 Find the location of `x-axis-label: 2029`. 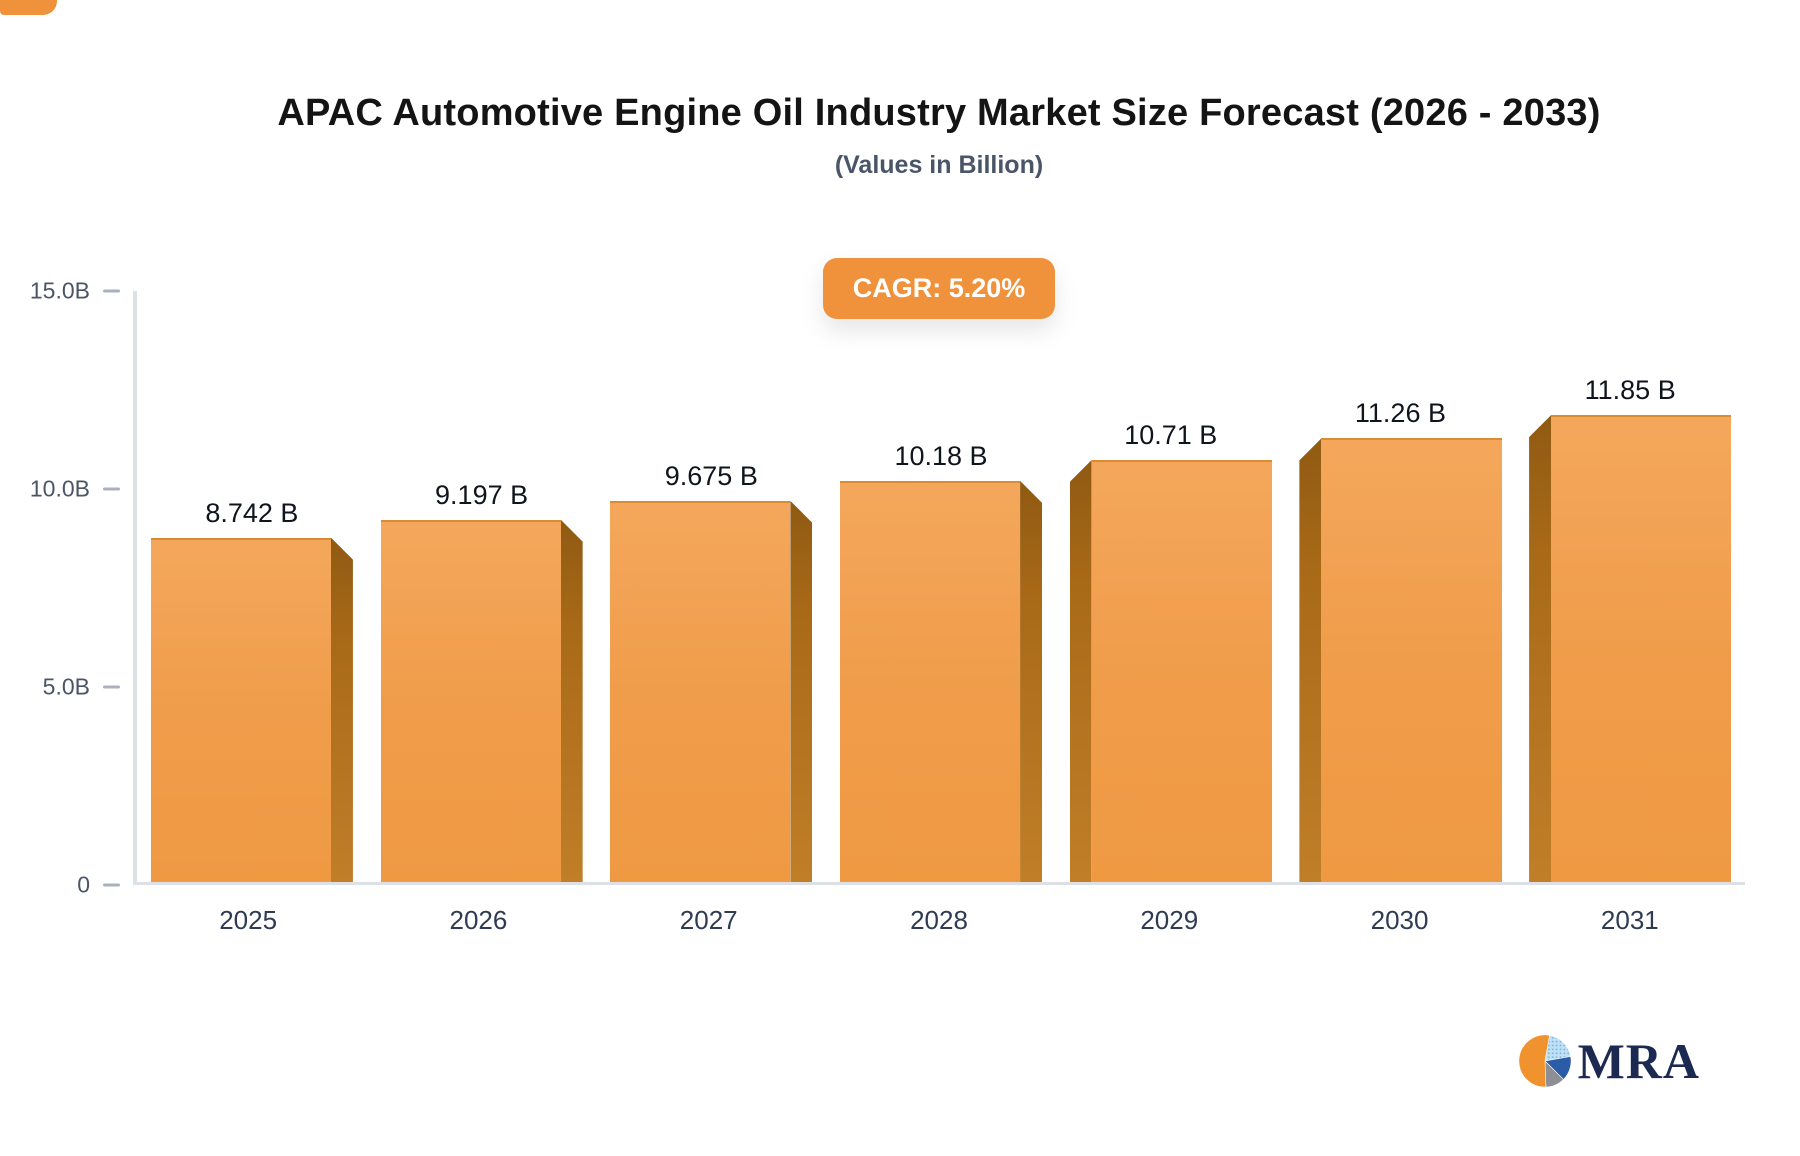

x-axis-label: 2029 is located at coordinates (1169, 920).